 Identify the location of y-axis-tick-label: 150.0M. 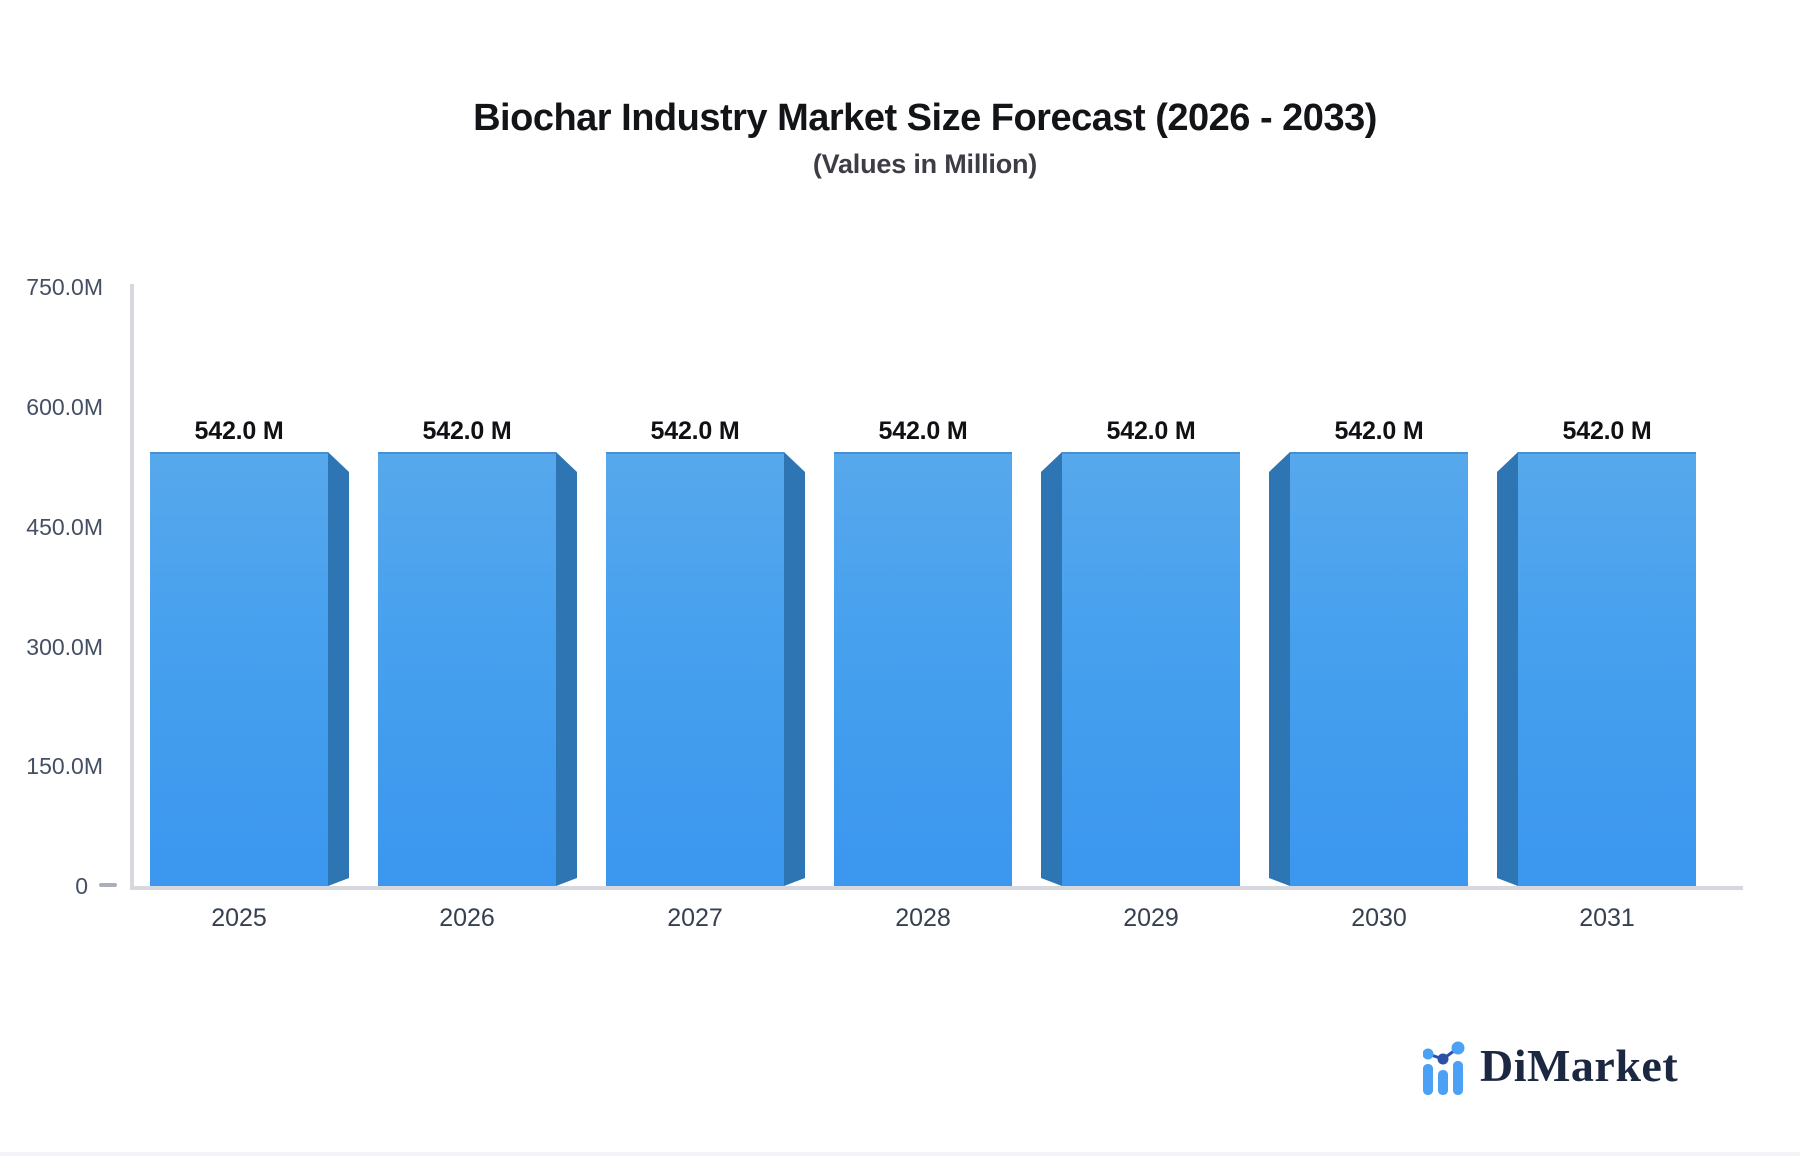
(64, 766).